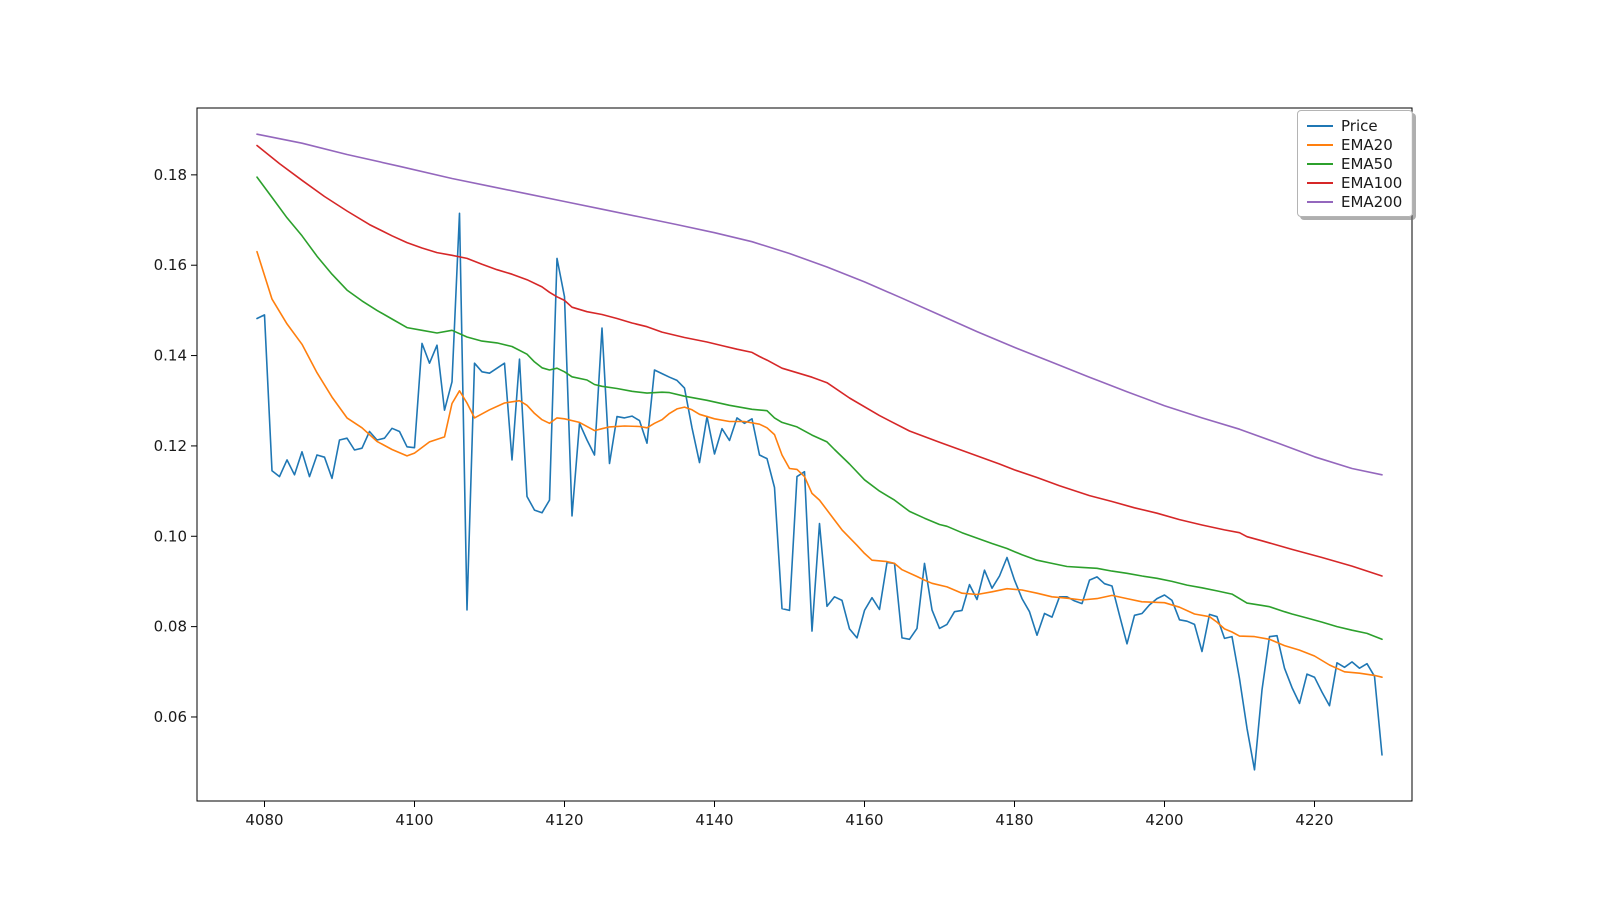 This screenshot has width=1600, height=900. What do you see at coordinates (414, 820) in the screenshot?
I see `x-tick-label: 4100` at bounding box center [414, 820].